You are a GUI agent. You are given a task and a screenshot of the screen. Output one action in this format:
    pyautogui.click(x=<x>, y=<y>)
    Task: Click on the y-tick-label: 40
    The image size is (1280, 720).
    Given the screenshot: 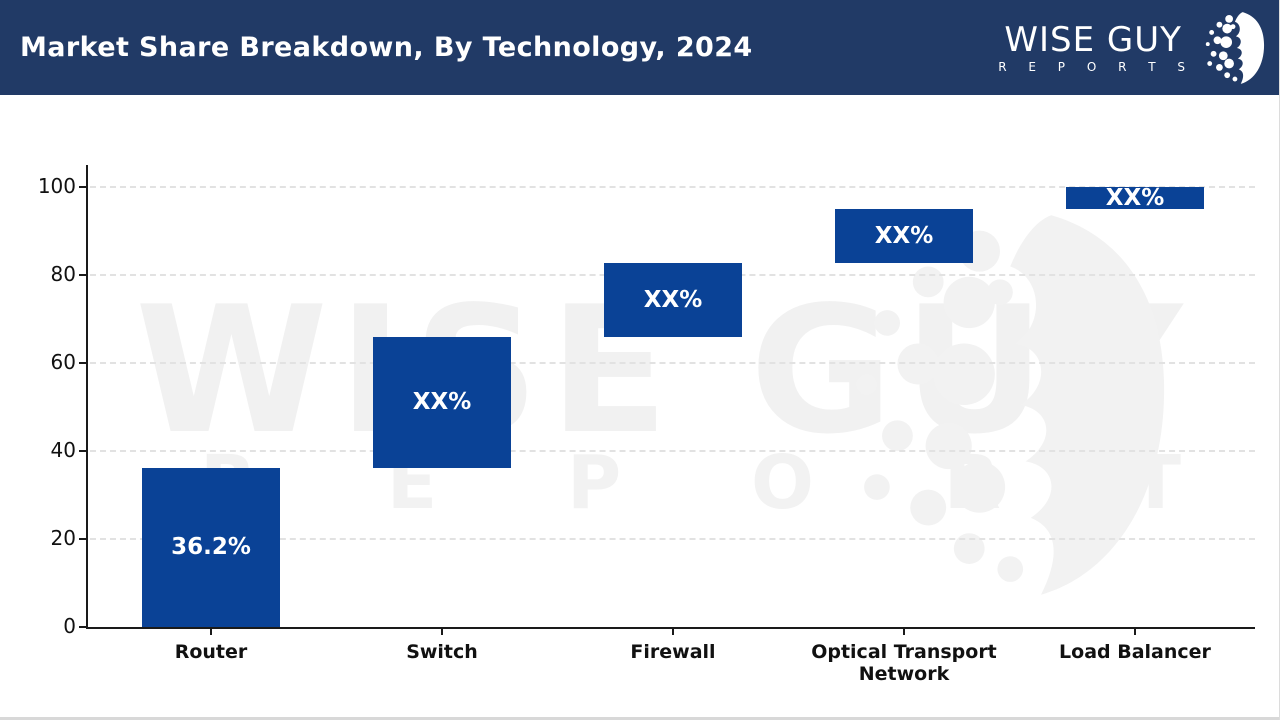 What is the action you would take?
    pyautogui.click(x=63, y=450)
    